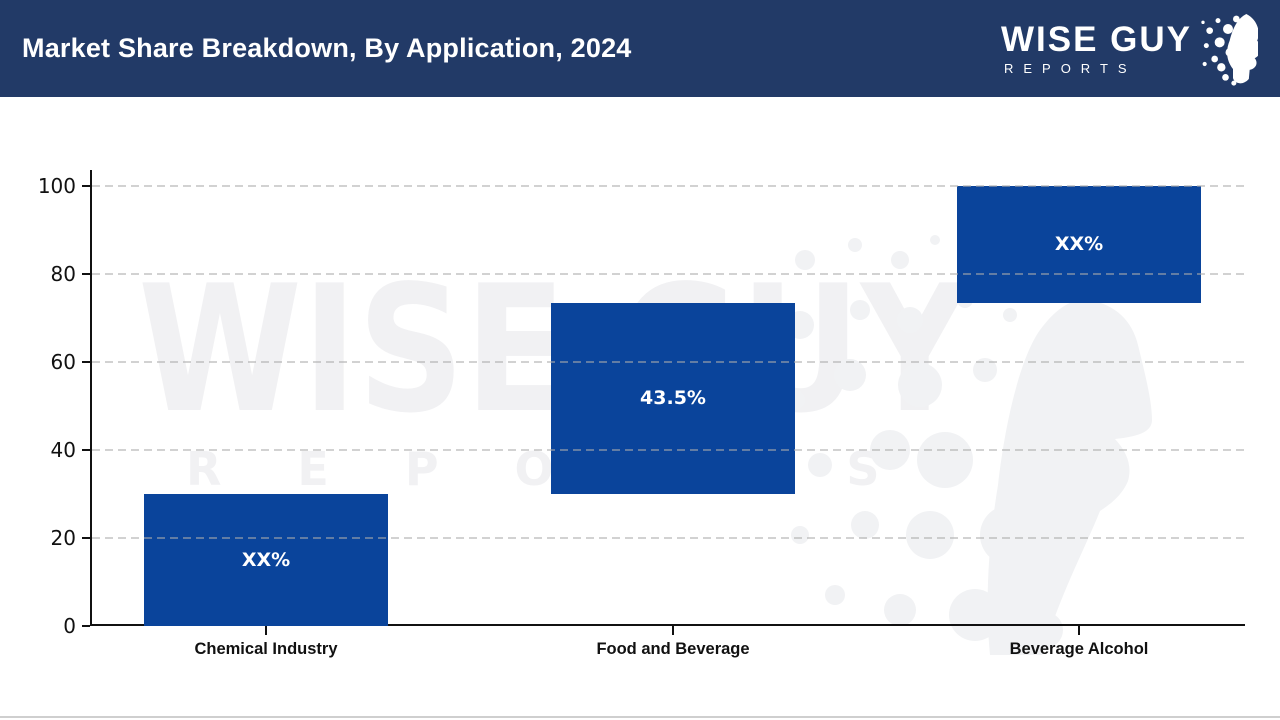  I want to click on bar-2: XX%, so click(1079, 244).